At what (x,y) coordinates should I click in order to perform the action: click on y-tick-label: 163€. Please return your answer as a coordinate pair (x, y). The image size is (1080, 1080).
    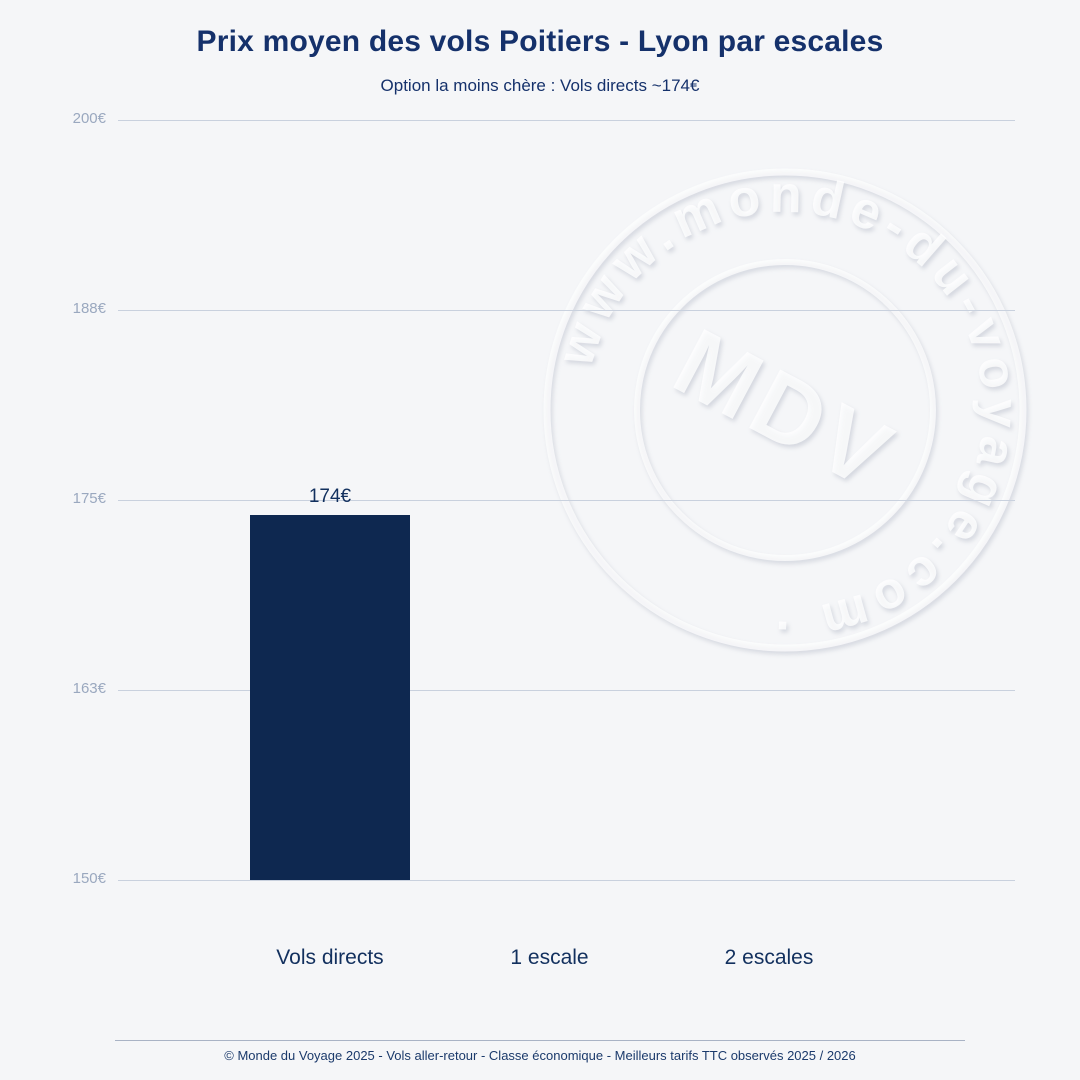
    Looking at the image, I should click on (89, 688).